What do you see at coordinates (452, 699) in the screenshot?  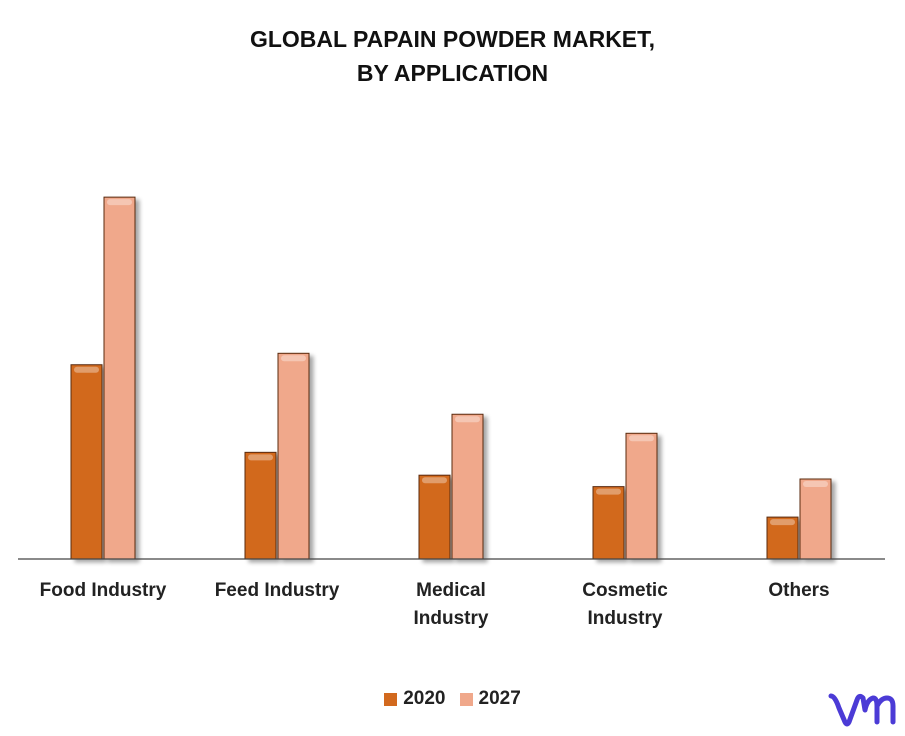 I see `legend: 2020 2027` at bounding box center [452, 699].